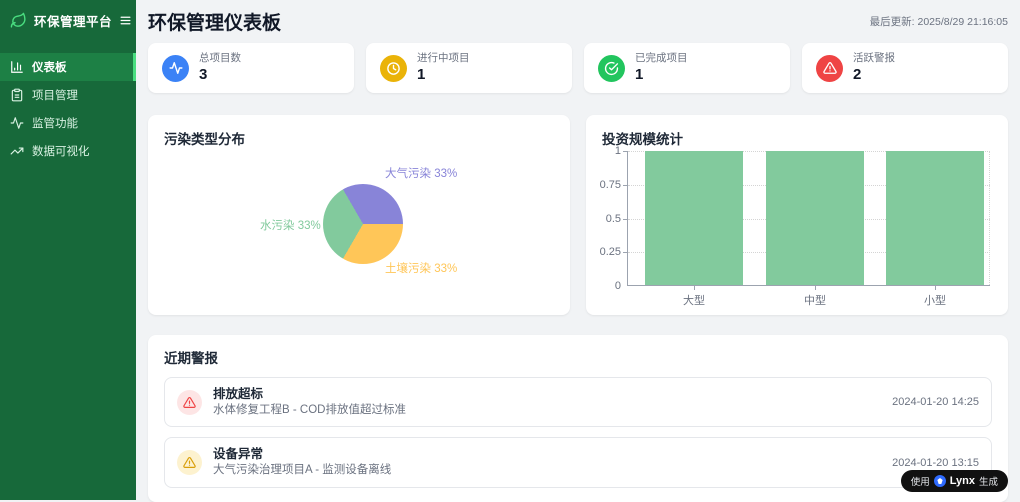 The width and height of the screenshot is (1020, 502). I want to click on sidebar-nav: 仪表板 项目管理 监管功能, so click(68, 109).